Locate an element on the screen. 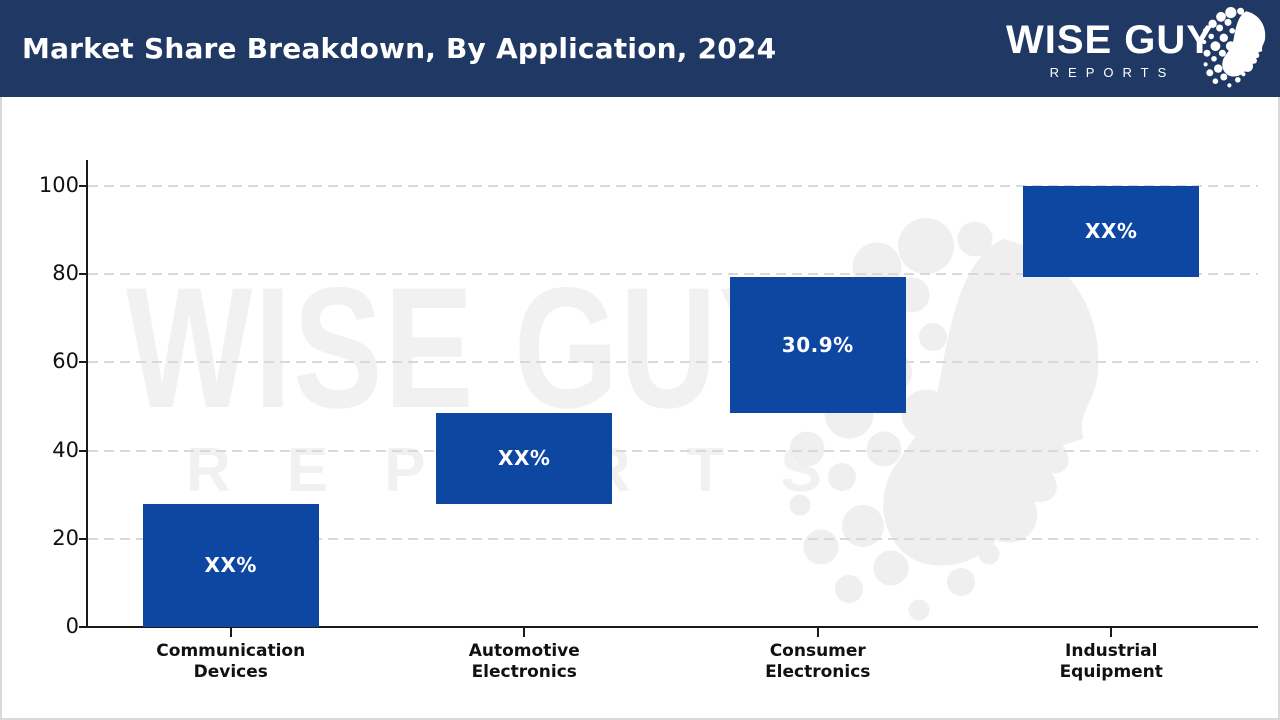  y-tick-label: 80 is located at coordinates (65, 273).